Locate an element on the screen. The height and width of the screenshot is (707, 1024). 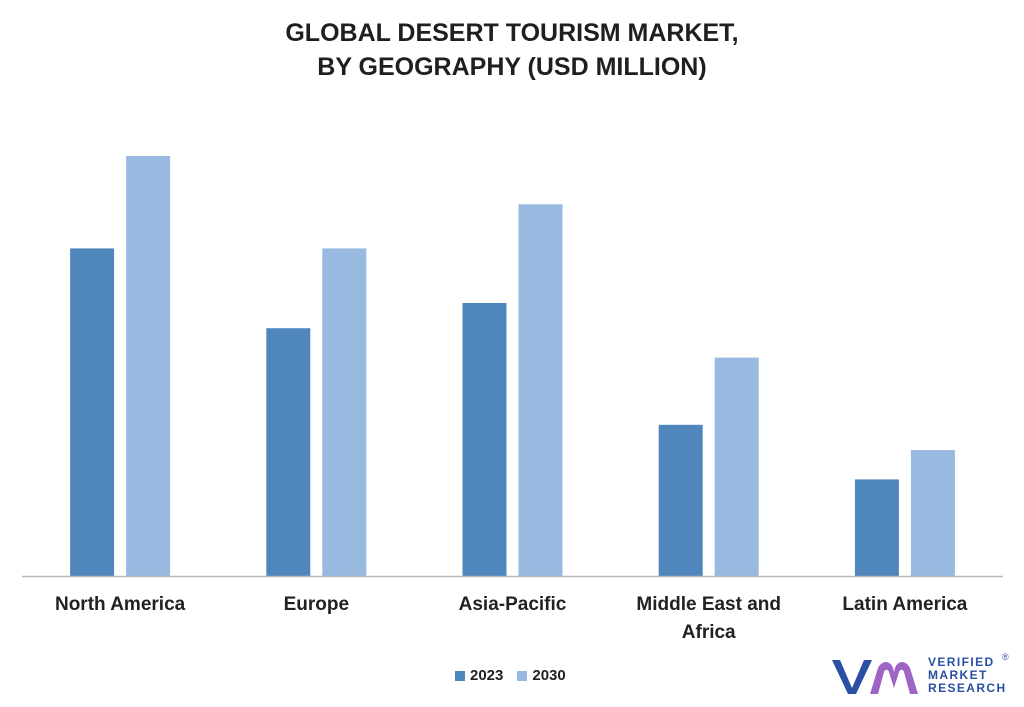
vmr-logo-text: VERIFIED MARKET RESEARCH is located at coordinates (967, 675).